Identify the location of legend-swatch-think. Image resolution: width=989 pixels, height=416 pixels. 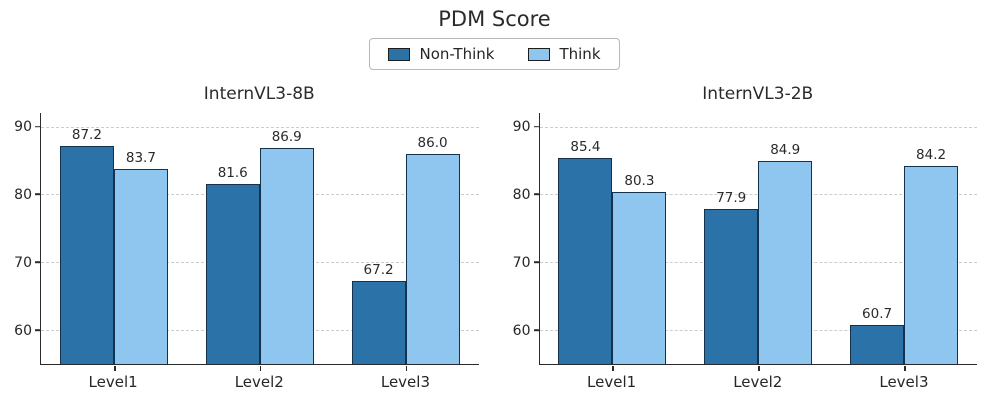
(539, 54).